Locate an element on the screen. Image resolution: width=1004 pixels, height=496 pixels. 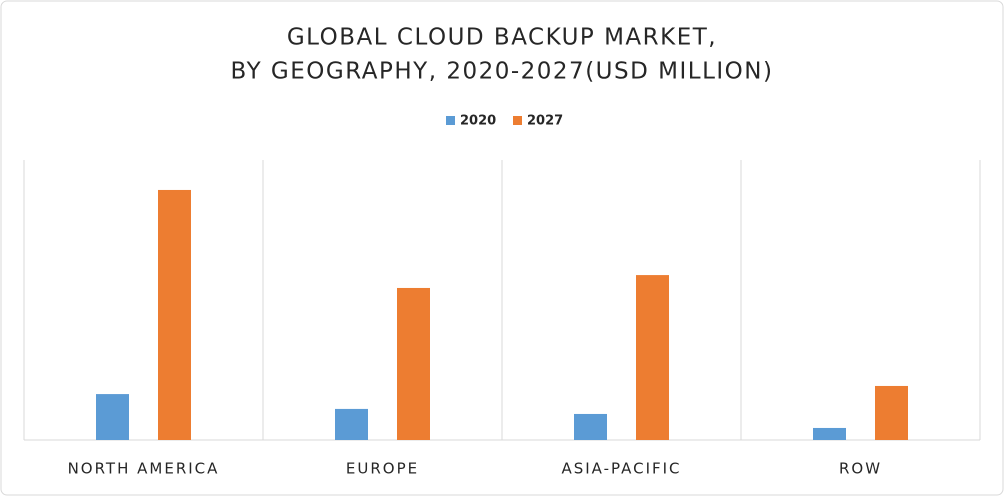
x-tick-label: EUROPE is located at coordinates (382, 469).